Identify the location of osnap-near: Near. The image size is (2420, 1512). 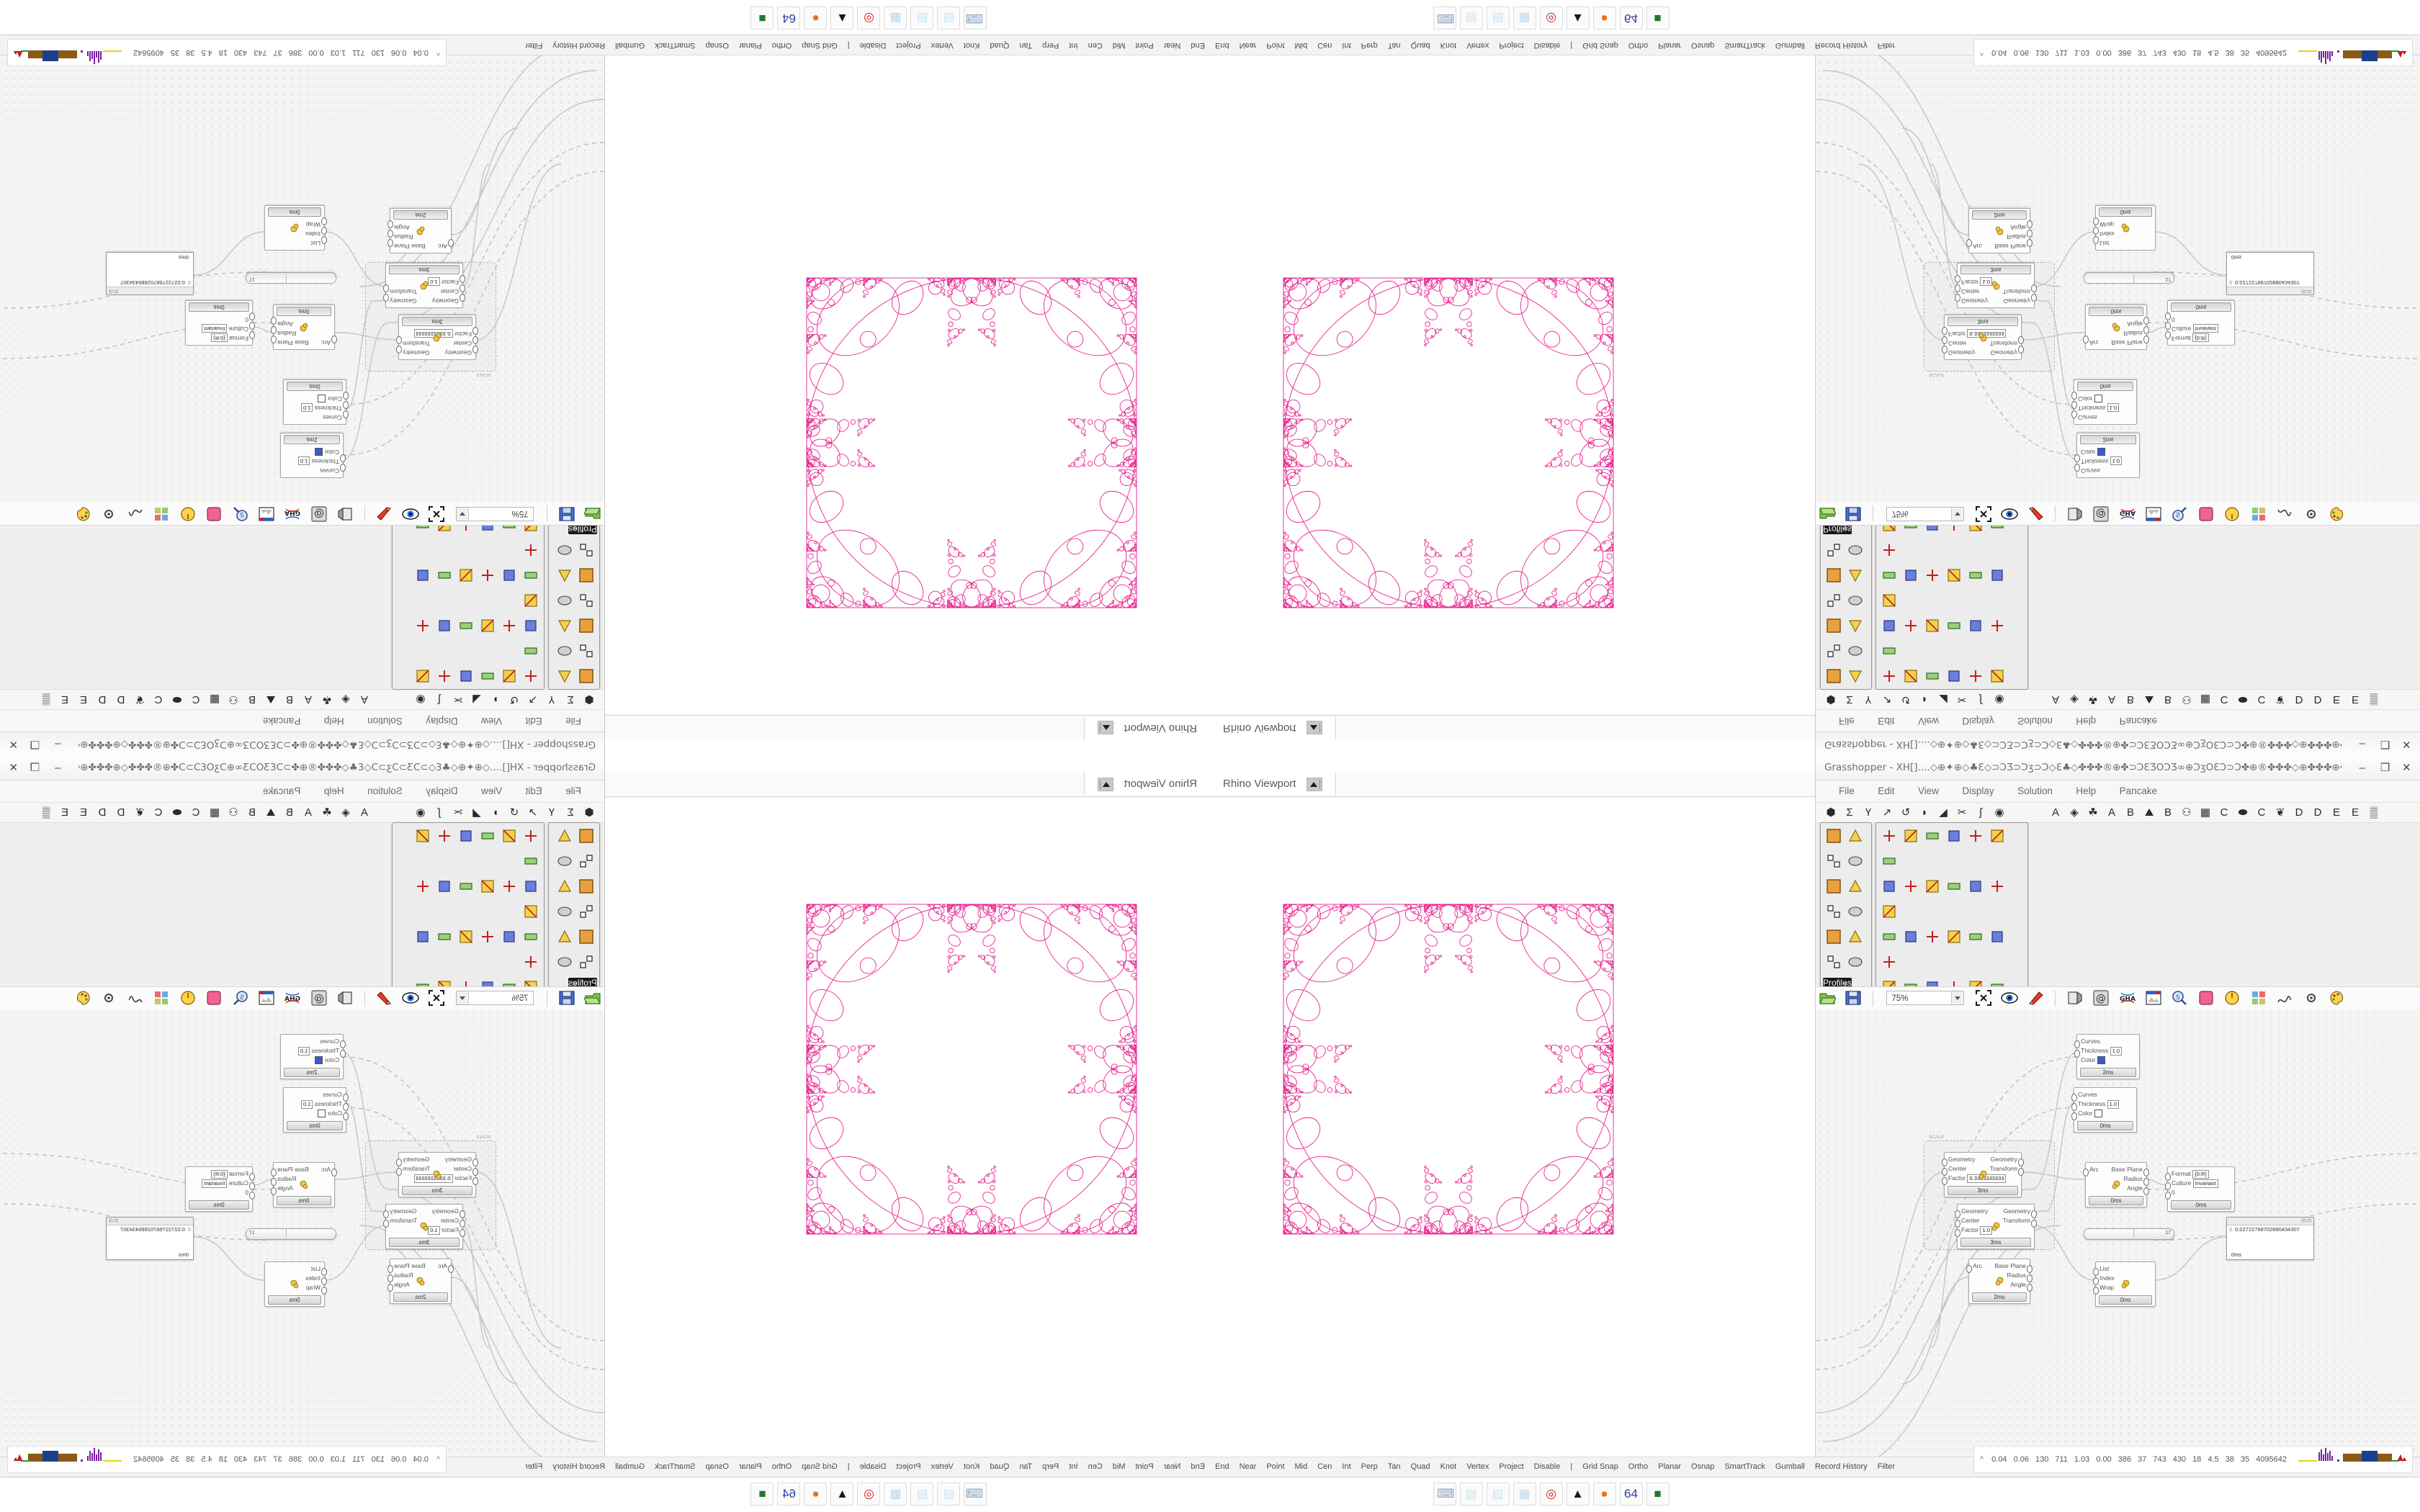
(1172, 1466).